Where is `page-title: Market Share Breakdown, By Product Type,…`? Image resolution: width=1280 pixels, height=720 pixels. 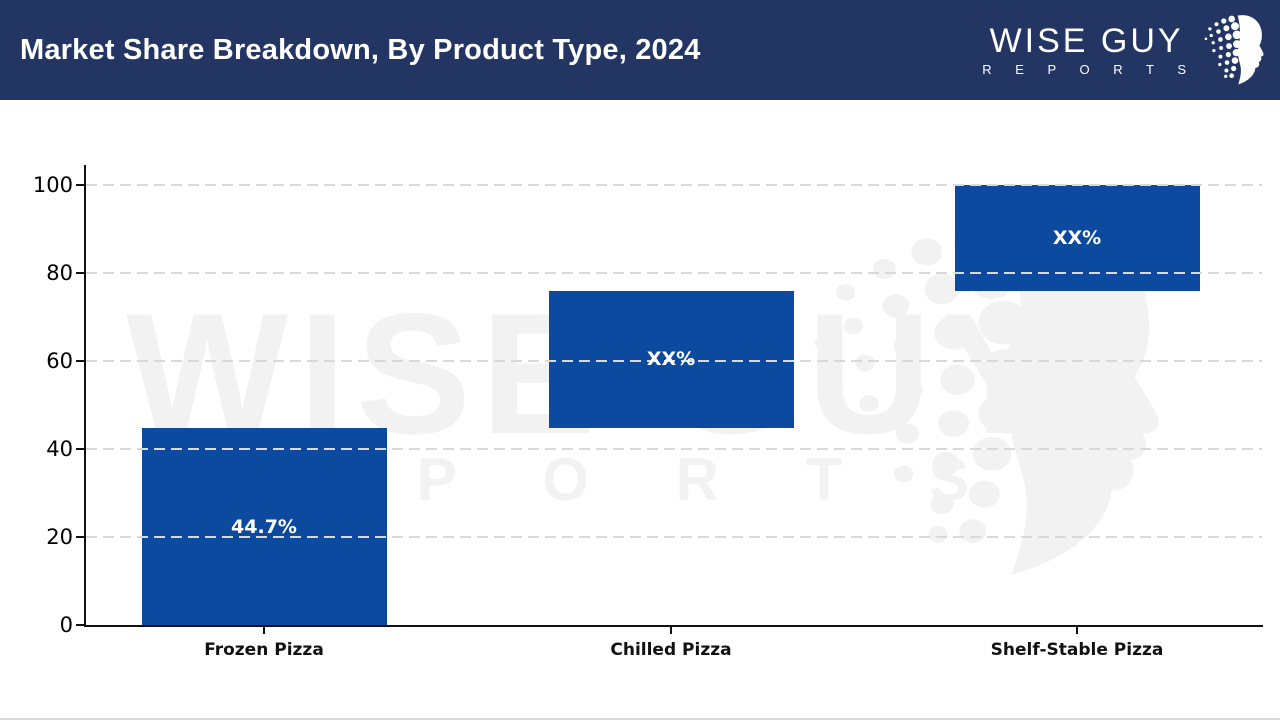
page-title: Market Share Breakdown, By Product Type,… is located at coordinates (360, 49).